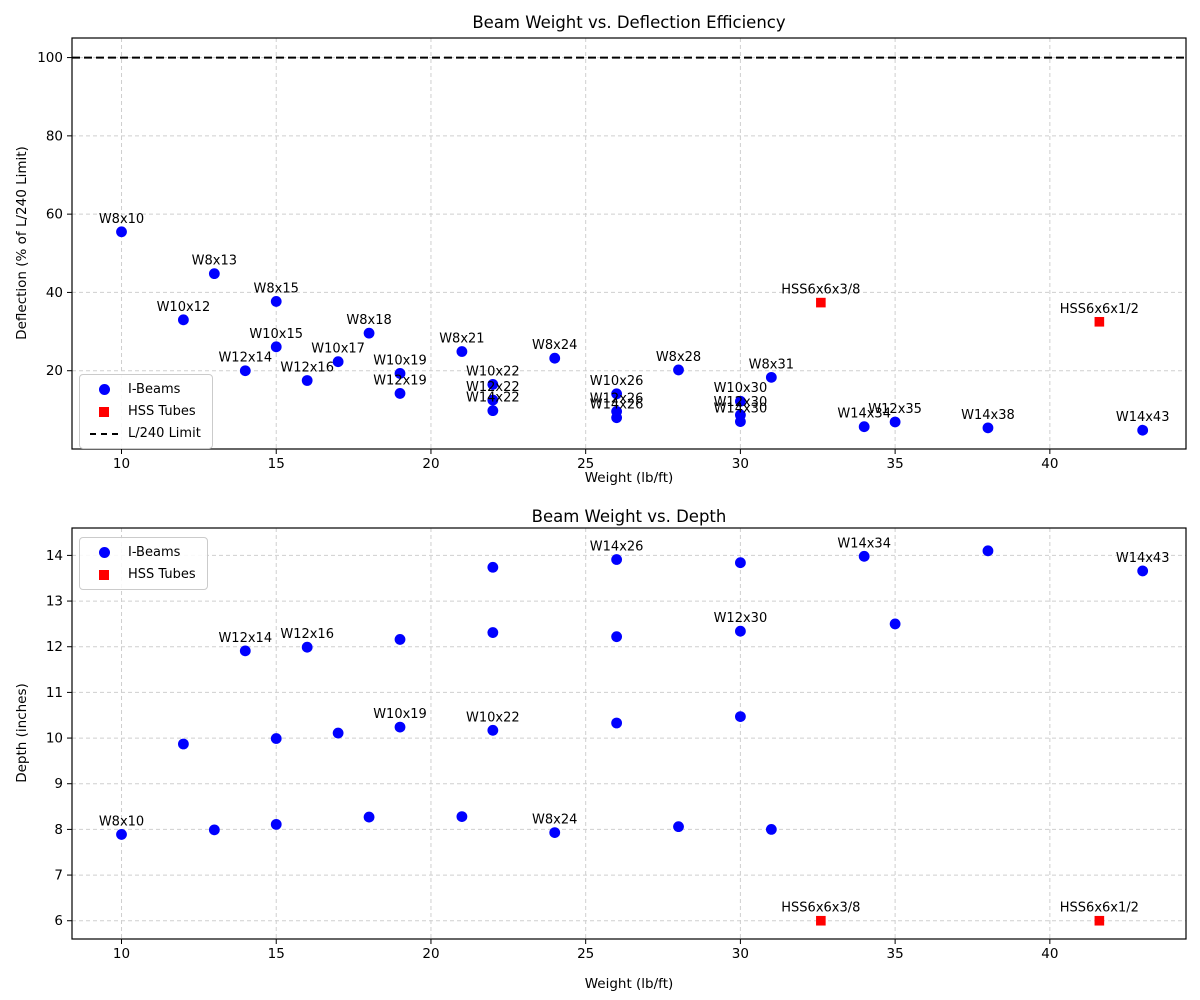 This screenshot has height=1000, width=1200. I want to click on annotation-W12x30: W12x30, so click(741, 618).